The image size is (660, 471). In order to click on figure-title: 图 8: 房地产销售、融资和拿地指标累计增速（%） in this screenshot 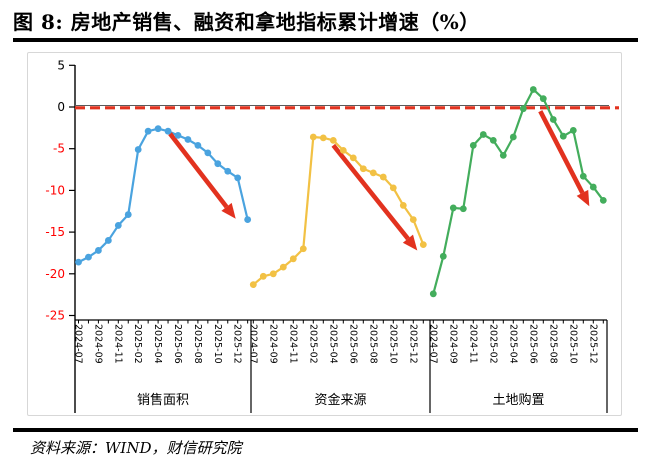, I will do `click(246, 22)`.